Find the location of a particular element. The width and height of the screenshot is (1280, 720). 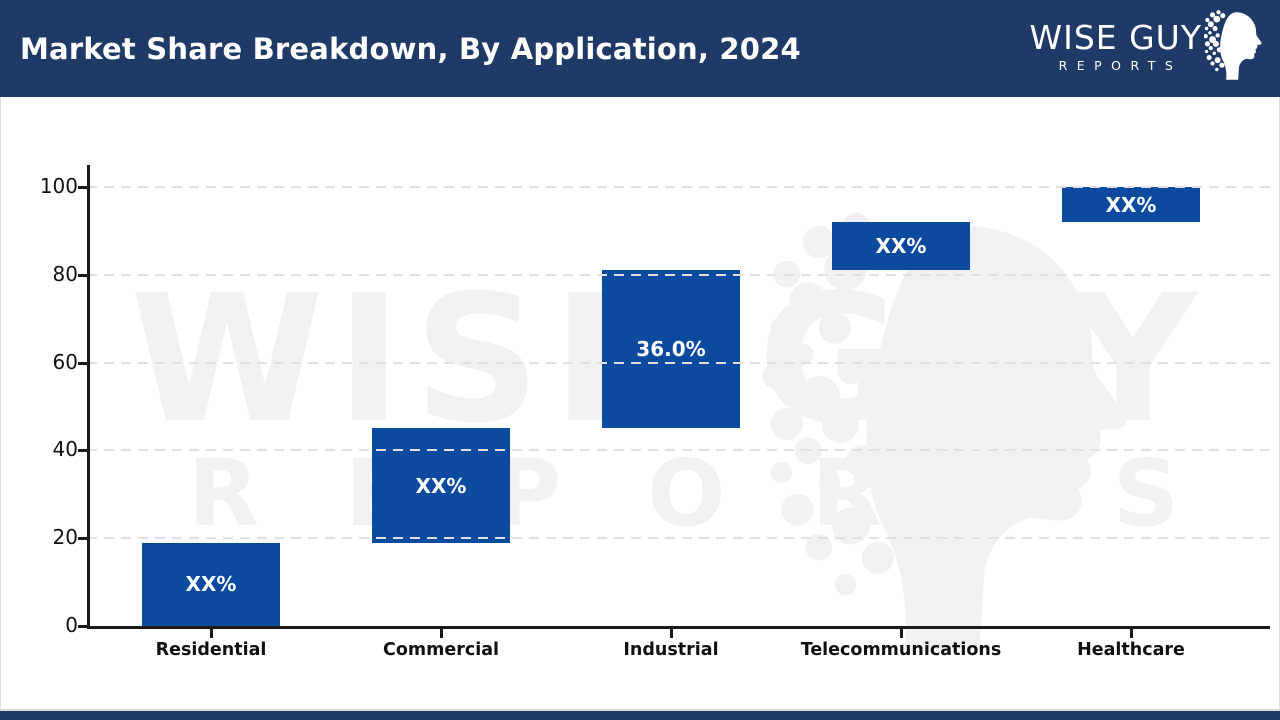

x-category-label: Residential is located at coordinates (211, 650).